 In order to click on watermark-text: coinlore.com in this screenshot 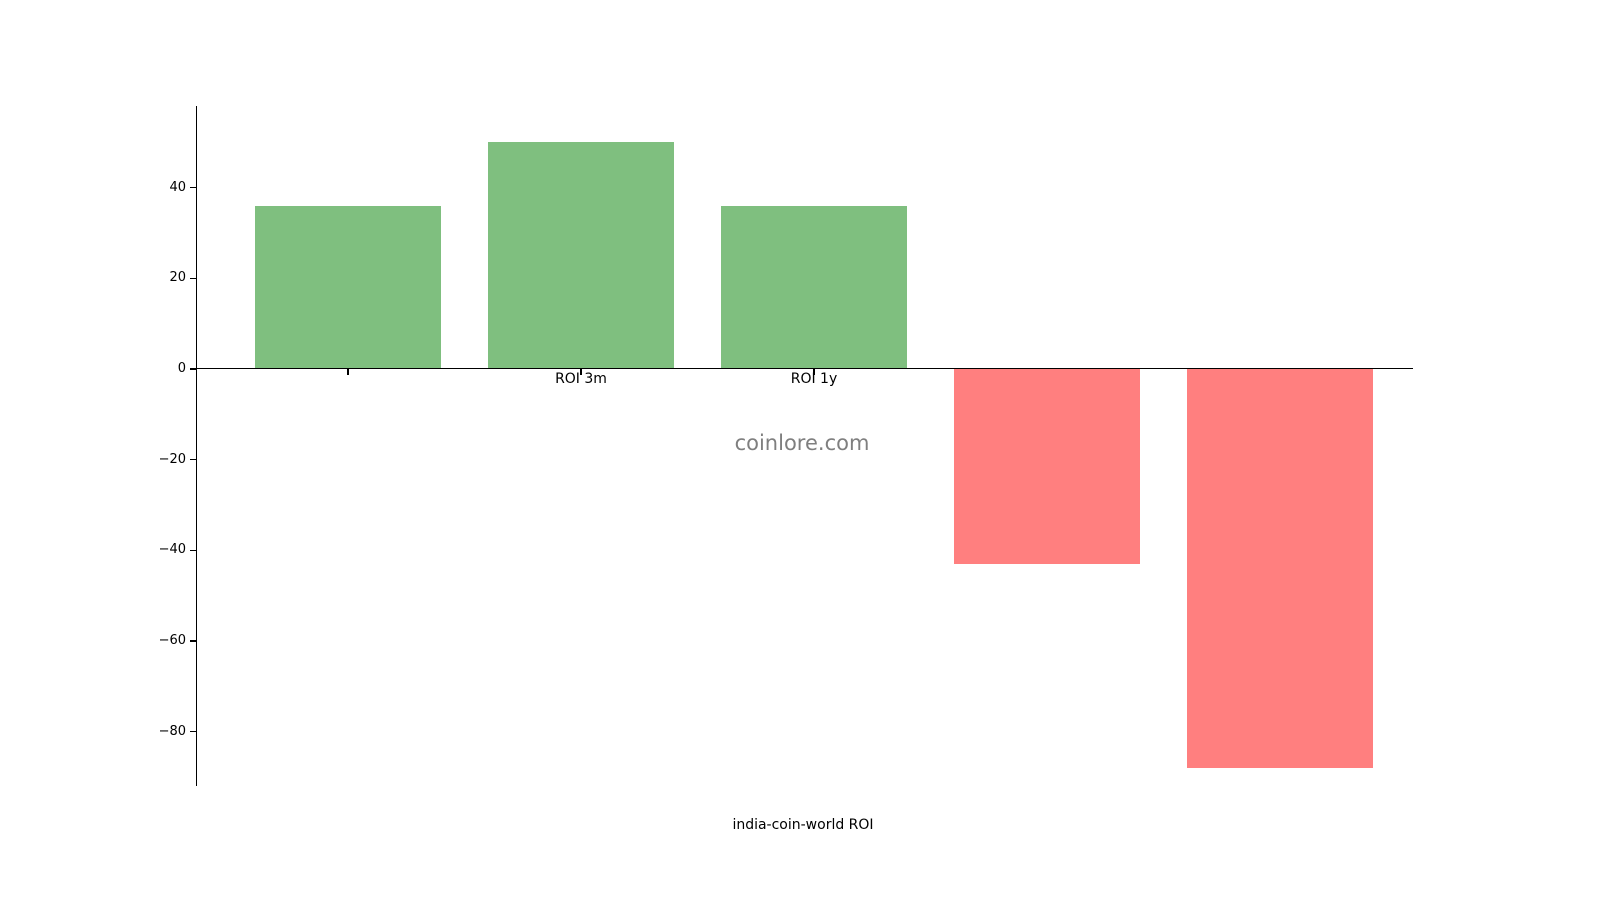, I will do `click(802, 443)`.